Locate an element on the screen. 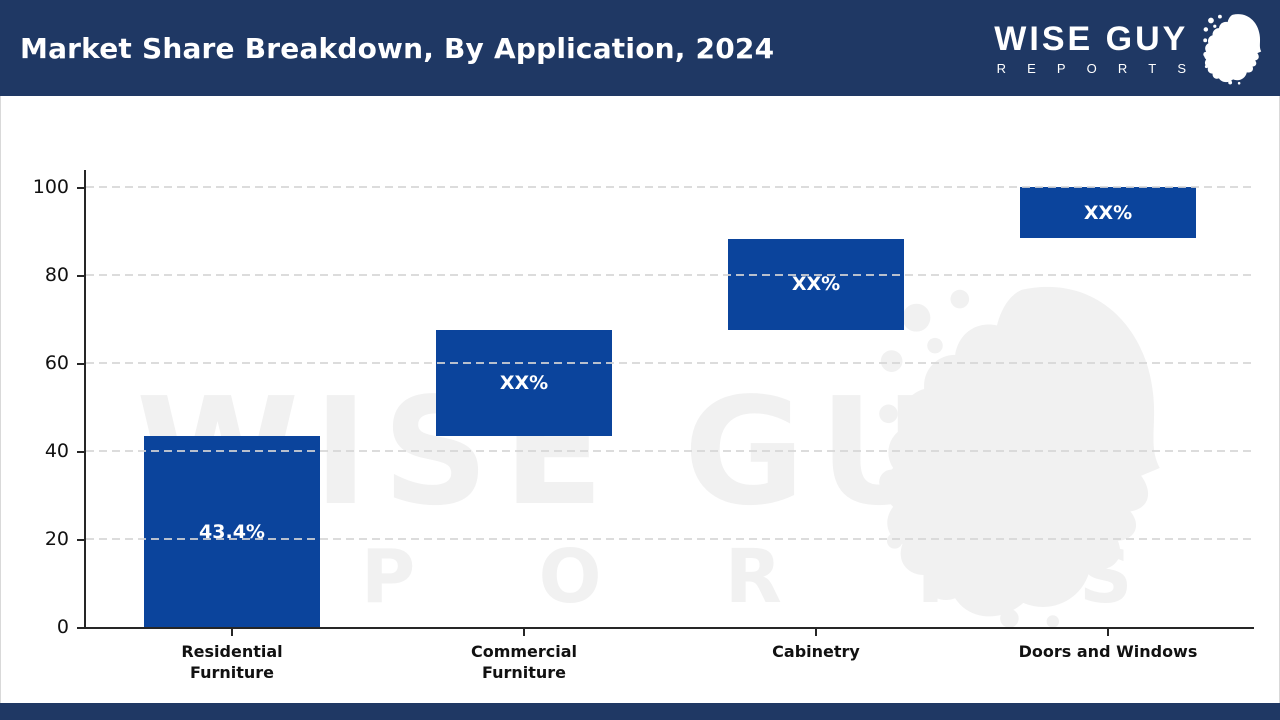 This screenshot has width=1280, height=720. y-tick-label-80: 80 is located at coordinates (56, 275).